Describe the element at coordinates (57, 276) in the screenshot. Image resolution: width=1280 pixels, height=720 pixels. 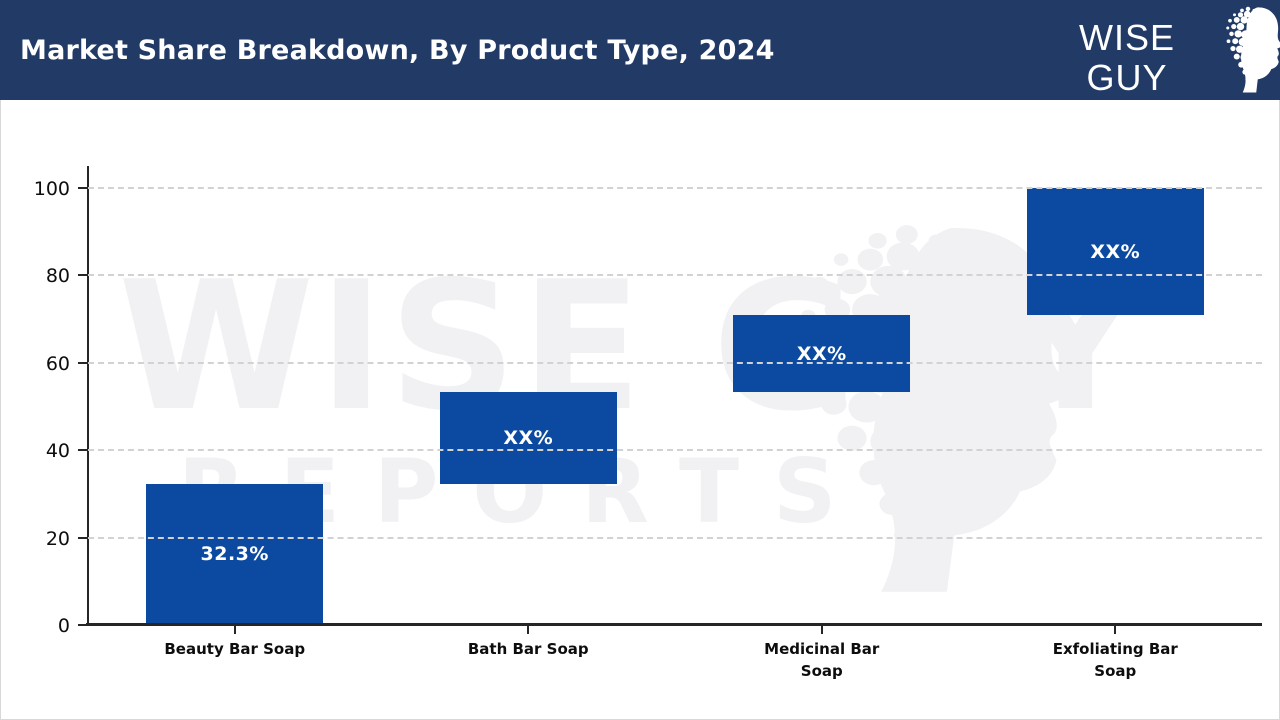
I see `y-tick-label: 80` at that location.